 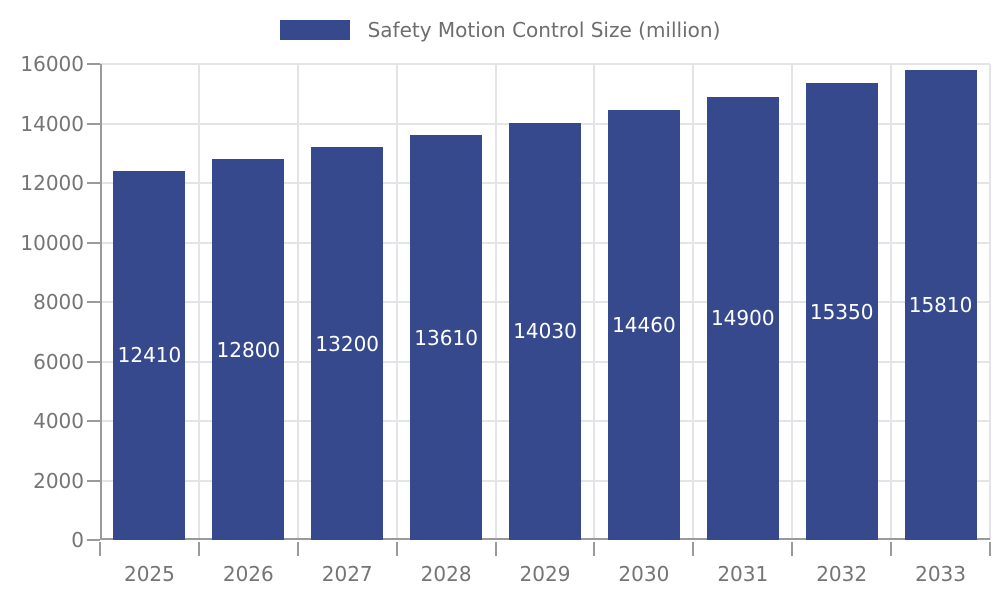 I want to click on bar-value-label-2029: 14030, so click(x=545, y=331).